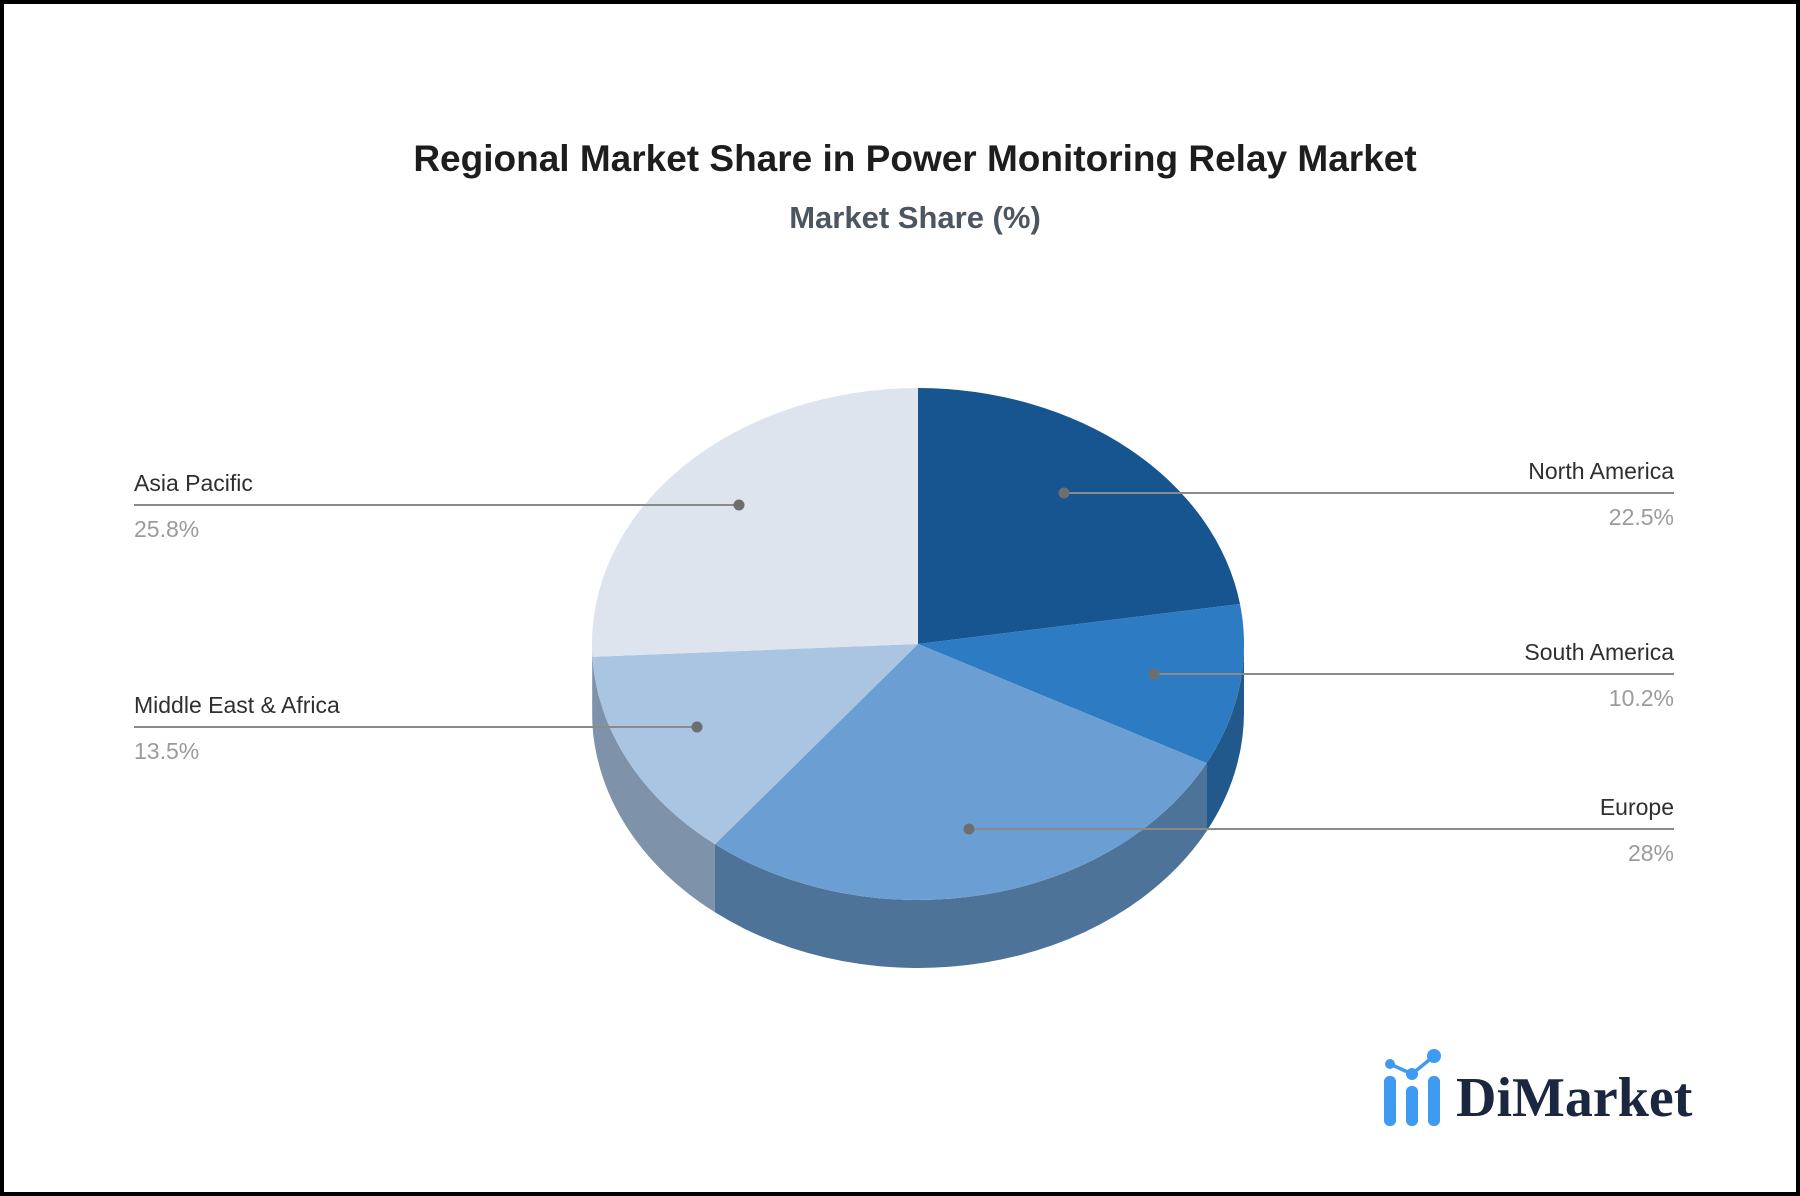 This screenshot has height=1196, width=1800. Describe the element at coordinates (960, 865) in the screenshot. I see `pie-slice-europe-depth` at that location.